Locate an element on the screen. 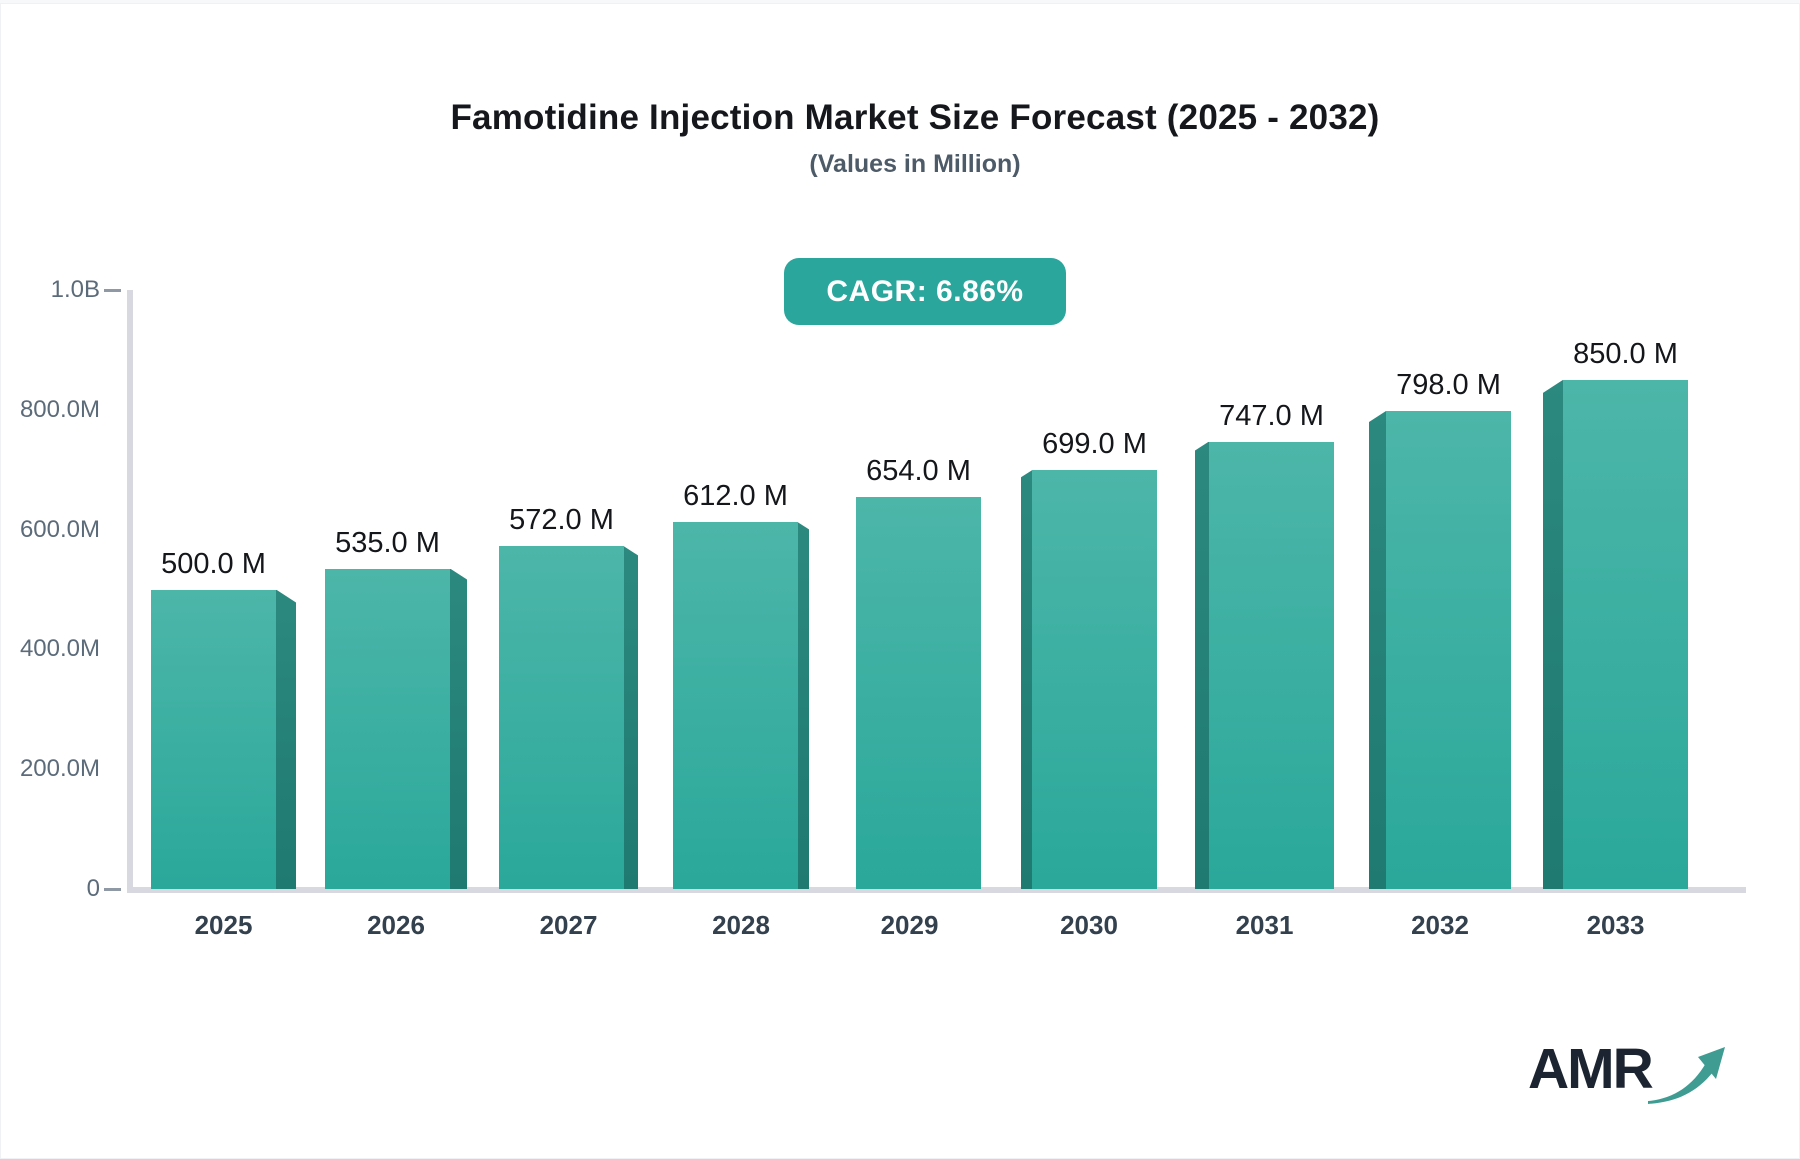  cagr-badge: CAGR: 6.86% is located at coordinates (925, 291).